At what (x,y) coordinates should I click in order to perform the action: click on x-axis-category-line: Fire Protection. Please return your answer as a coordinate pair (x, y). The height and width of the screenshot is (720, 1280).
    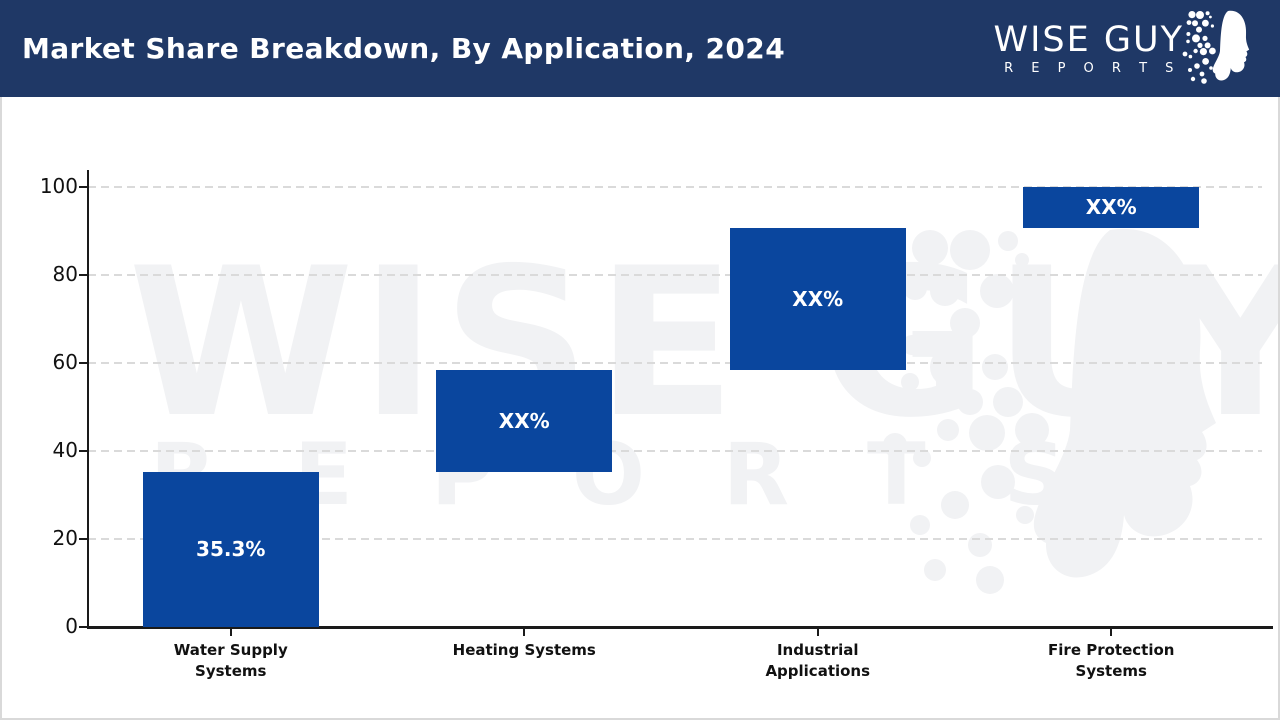
    Looking at the image, I should click on (1111, 650).